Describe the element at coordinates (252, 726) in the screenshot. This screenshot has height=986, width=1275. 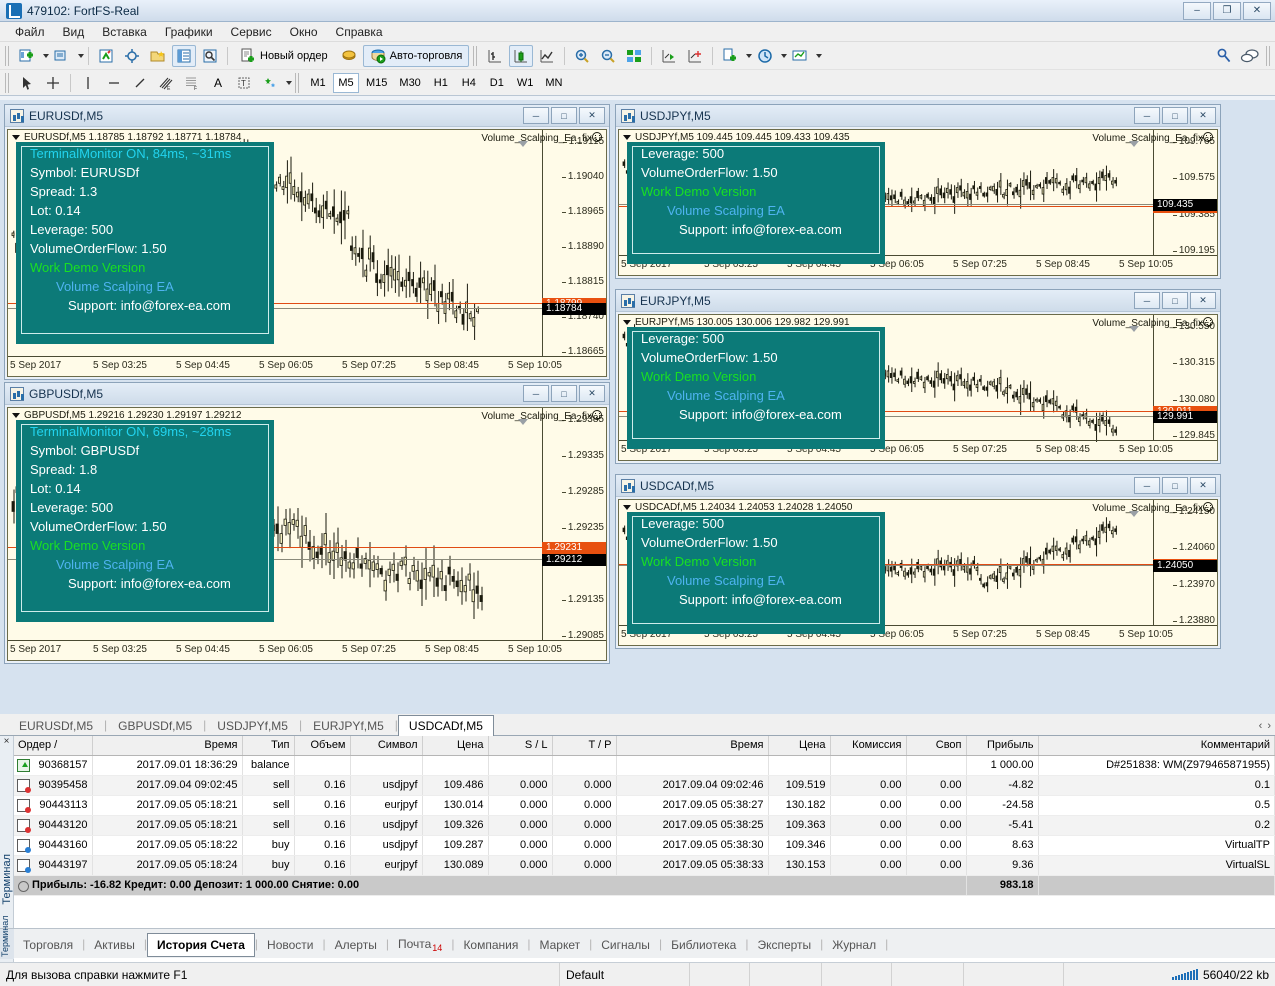
I see `terminal-tab-2: USDJPYf,M5` at that location.